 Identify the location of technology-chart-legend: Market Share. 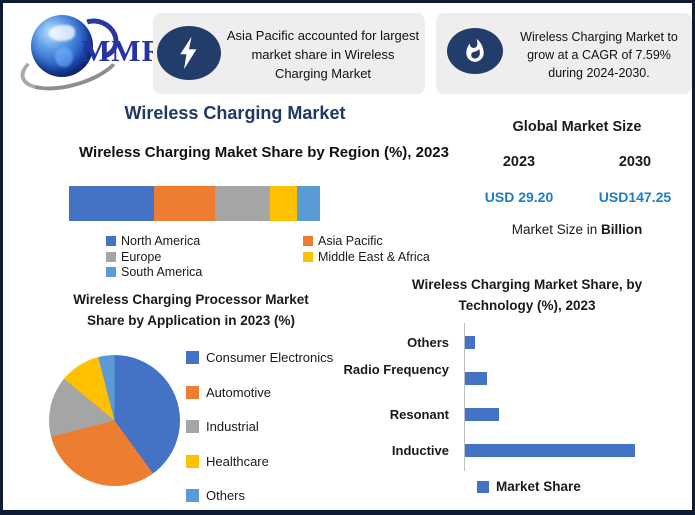
(529, 486).